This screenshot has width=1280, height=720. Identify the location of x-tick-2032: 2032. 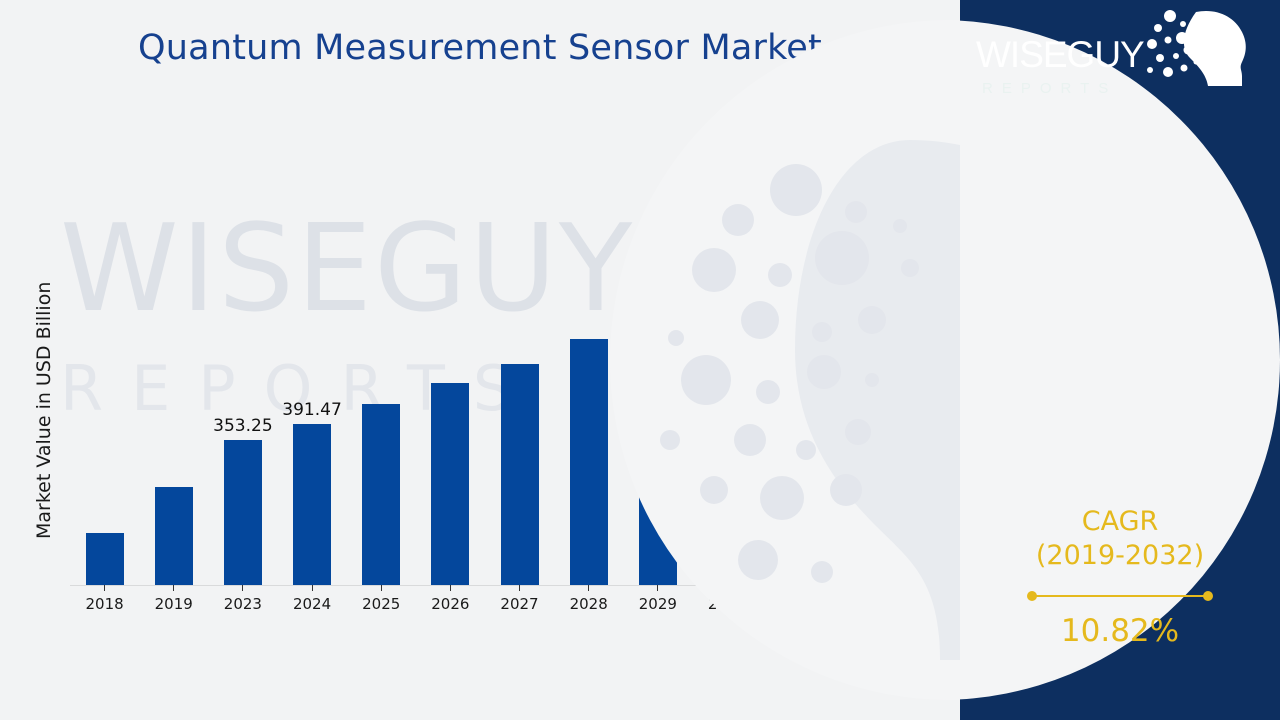
(865, 602).